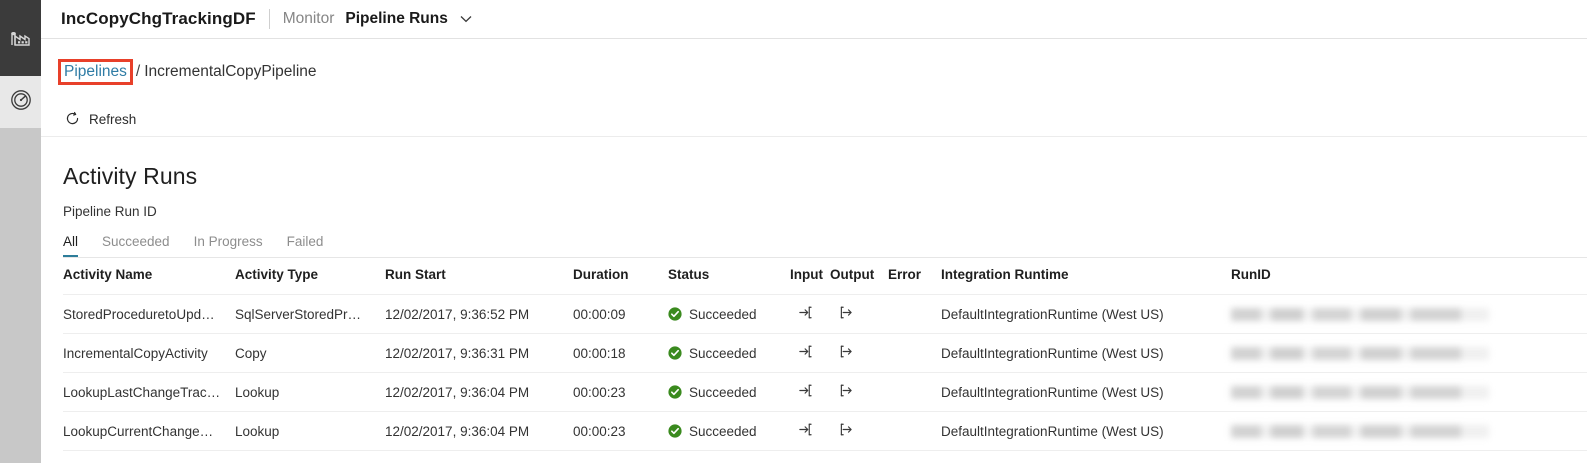 This screenshot has height=463, width=1587. Describe the element at coordinates (814, 120) in the screenshot. I see `command-bar: Refresh` at that location.